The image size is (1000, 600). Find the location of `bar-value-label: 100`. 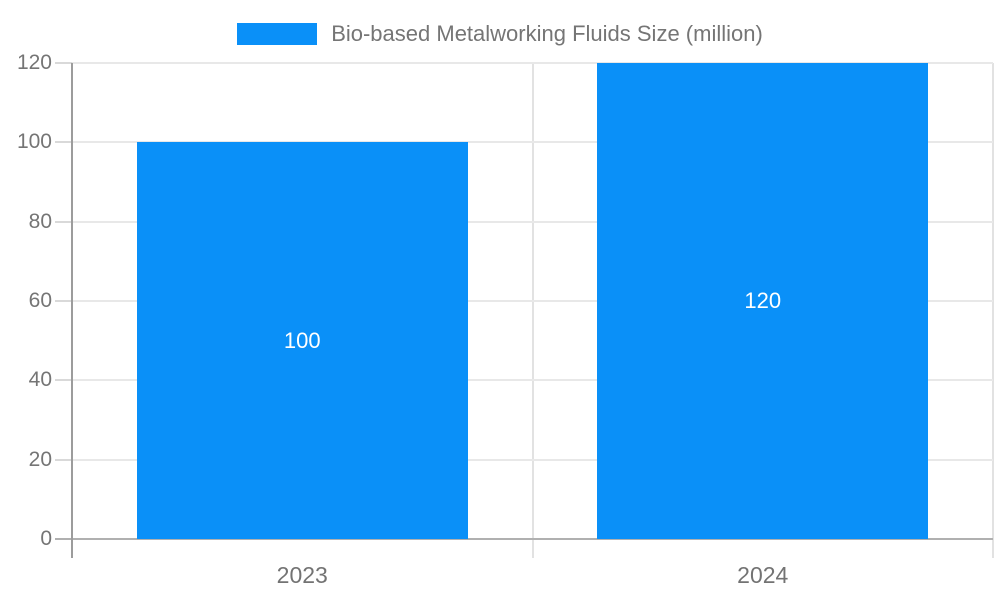

bar-value-label: 100 is located at coordinates (302, 340).